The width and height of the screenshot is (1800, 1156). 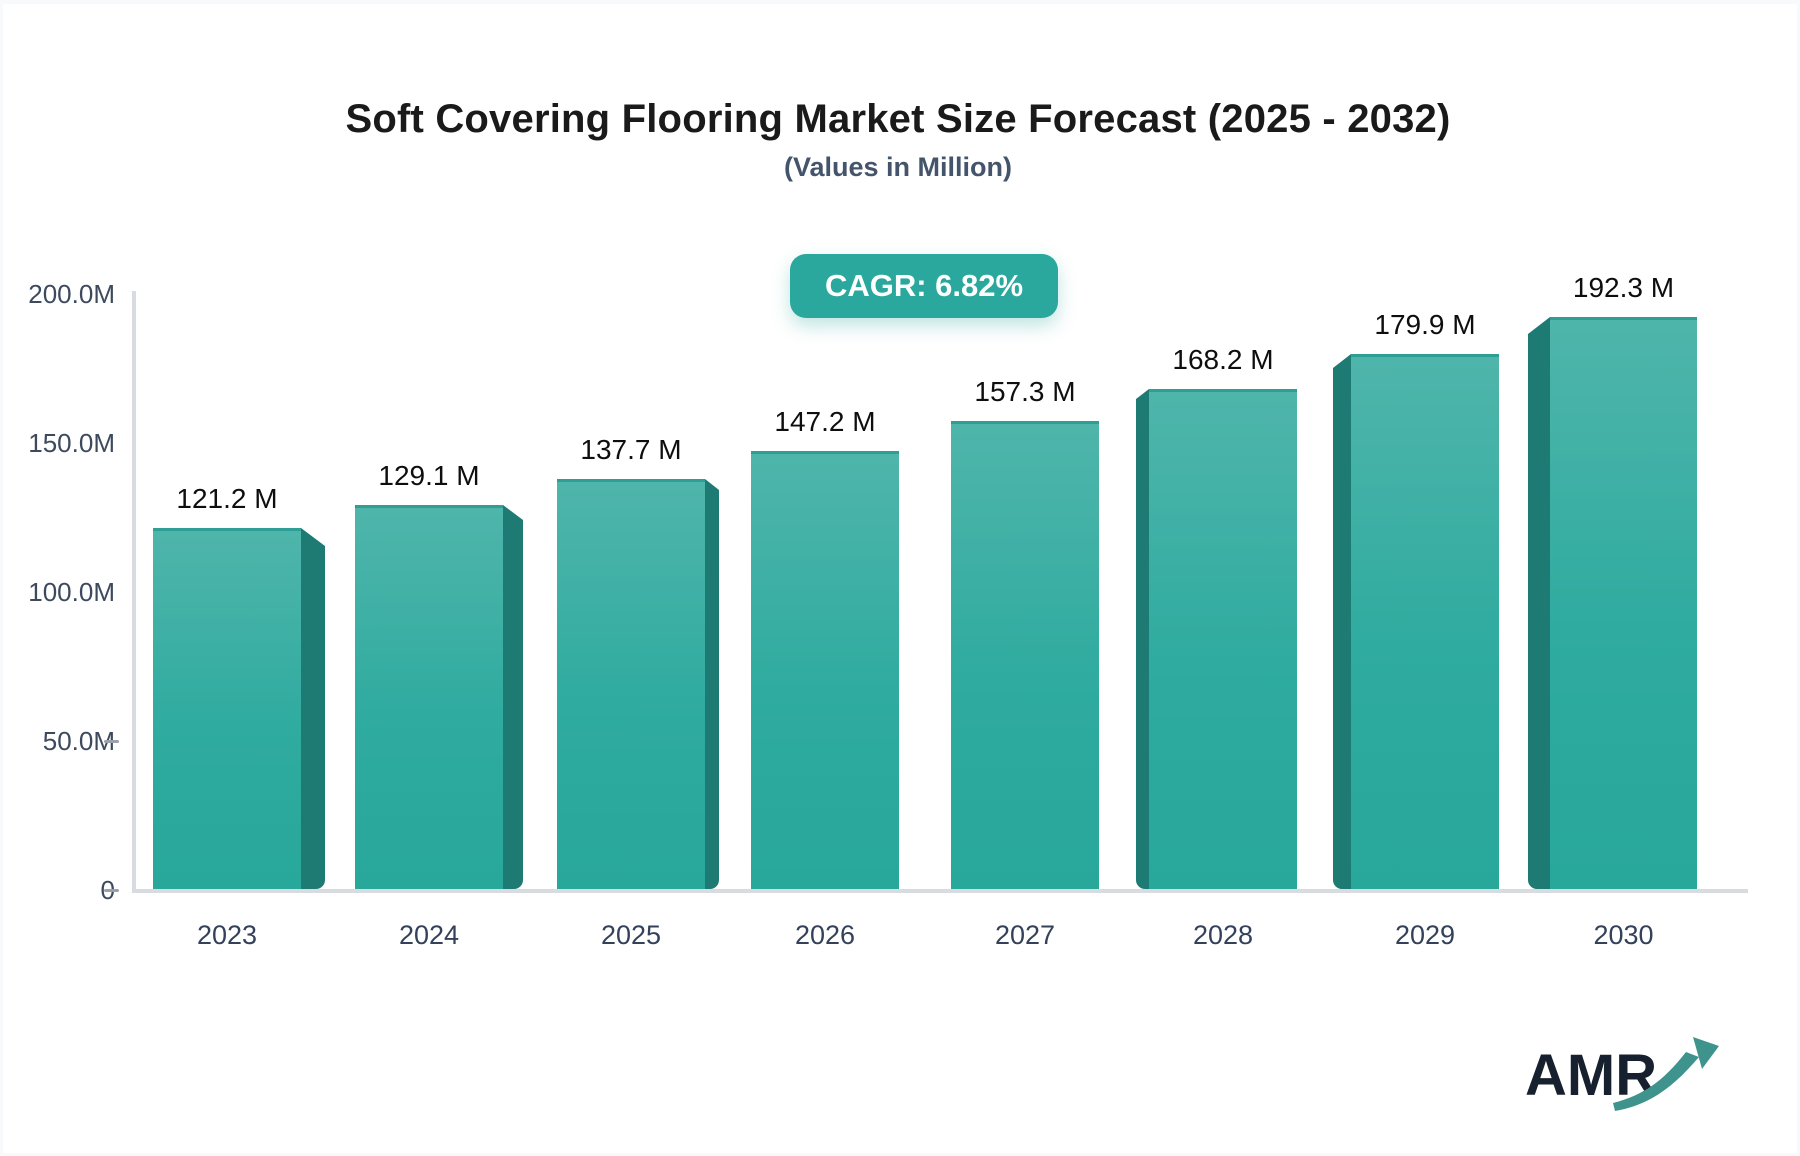 What do you see at coordinates (313, 717) in the screenshot?
I see `bar-2023-3d-side` at bounding box center [313, 717].